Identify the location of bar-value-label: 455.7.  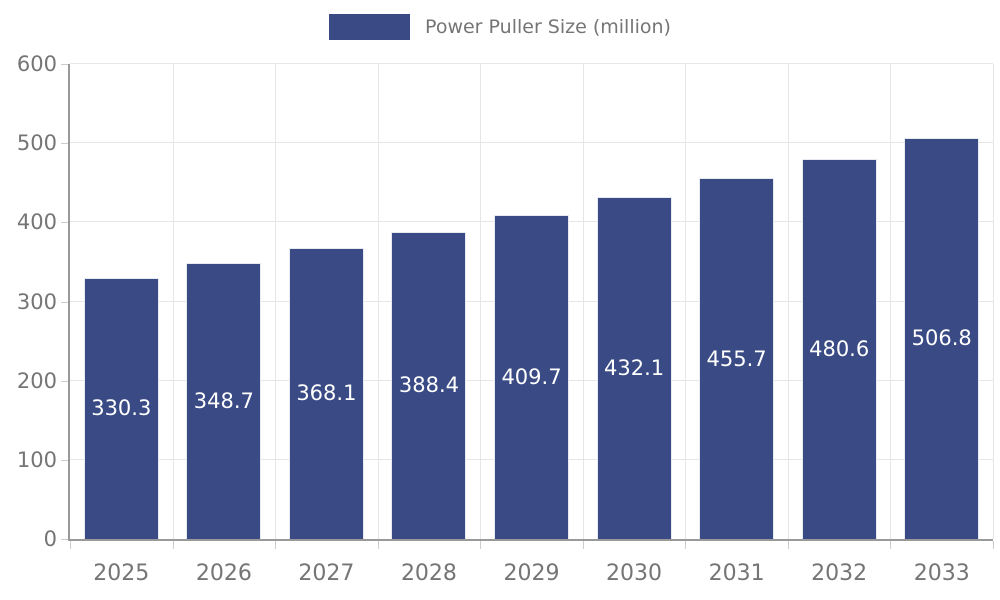
(736, 358).